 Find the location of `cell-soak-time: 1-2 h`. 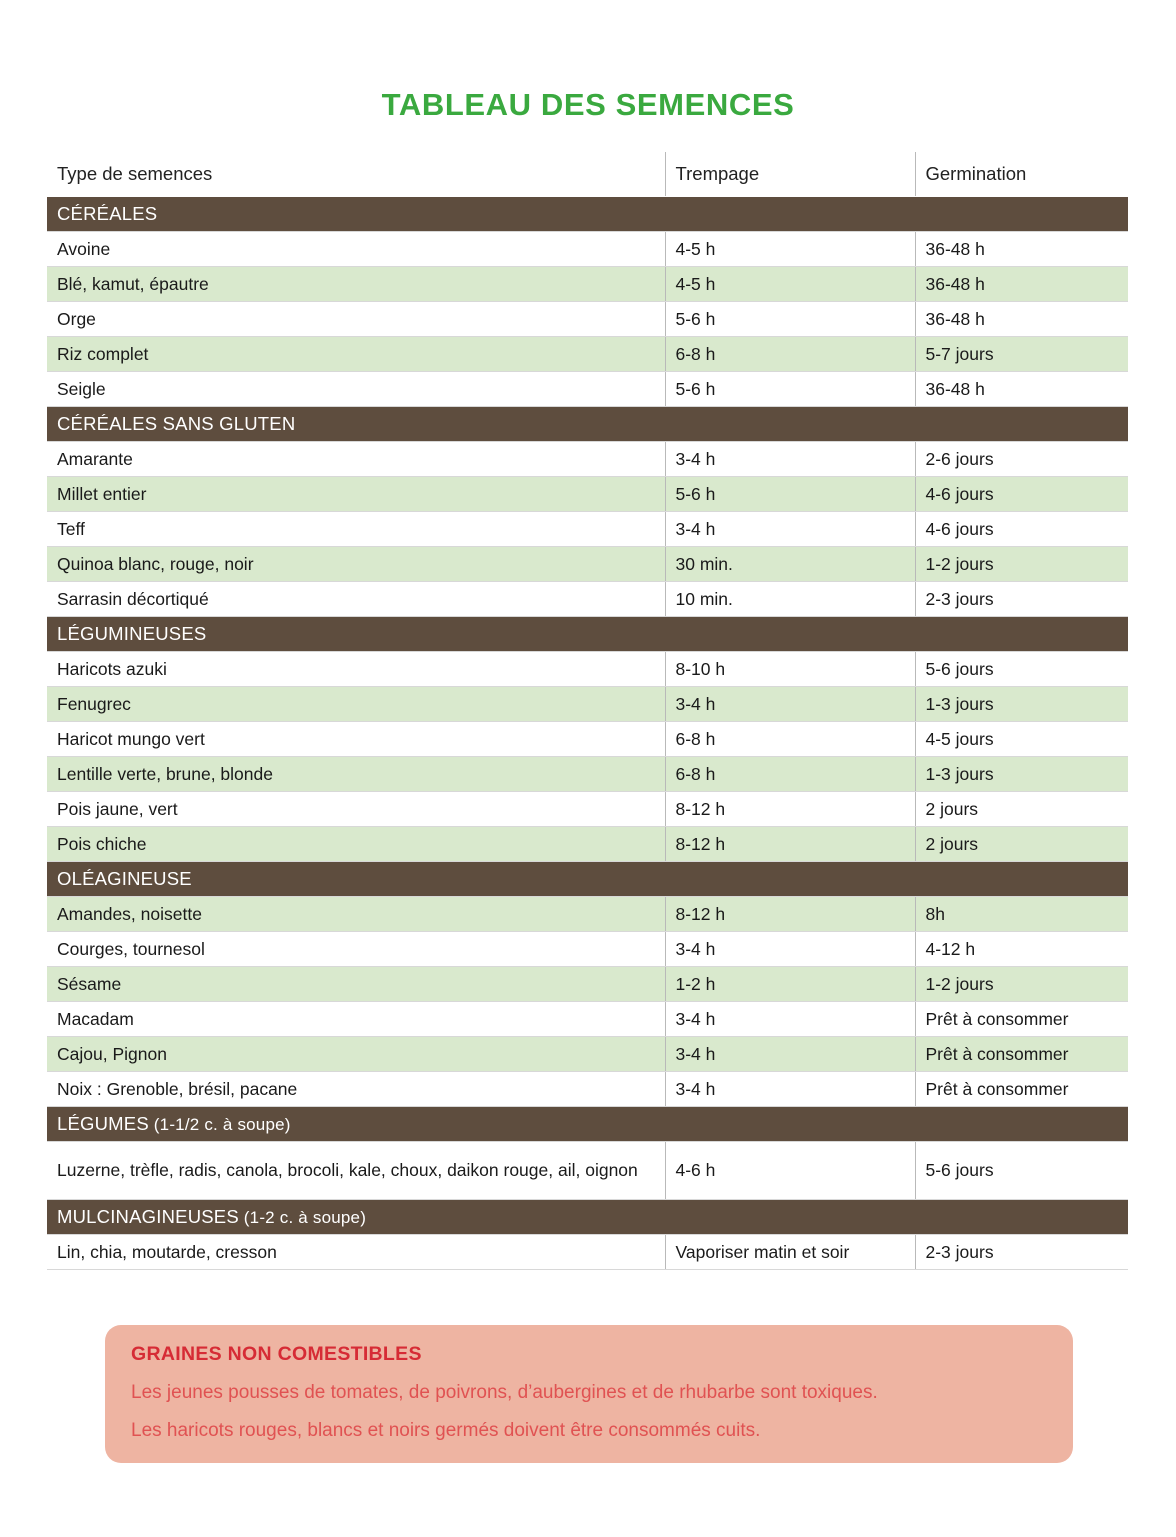

cell-soak-time: 1-2 h is located at coordinates (789, 984).